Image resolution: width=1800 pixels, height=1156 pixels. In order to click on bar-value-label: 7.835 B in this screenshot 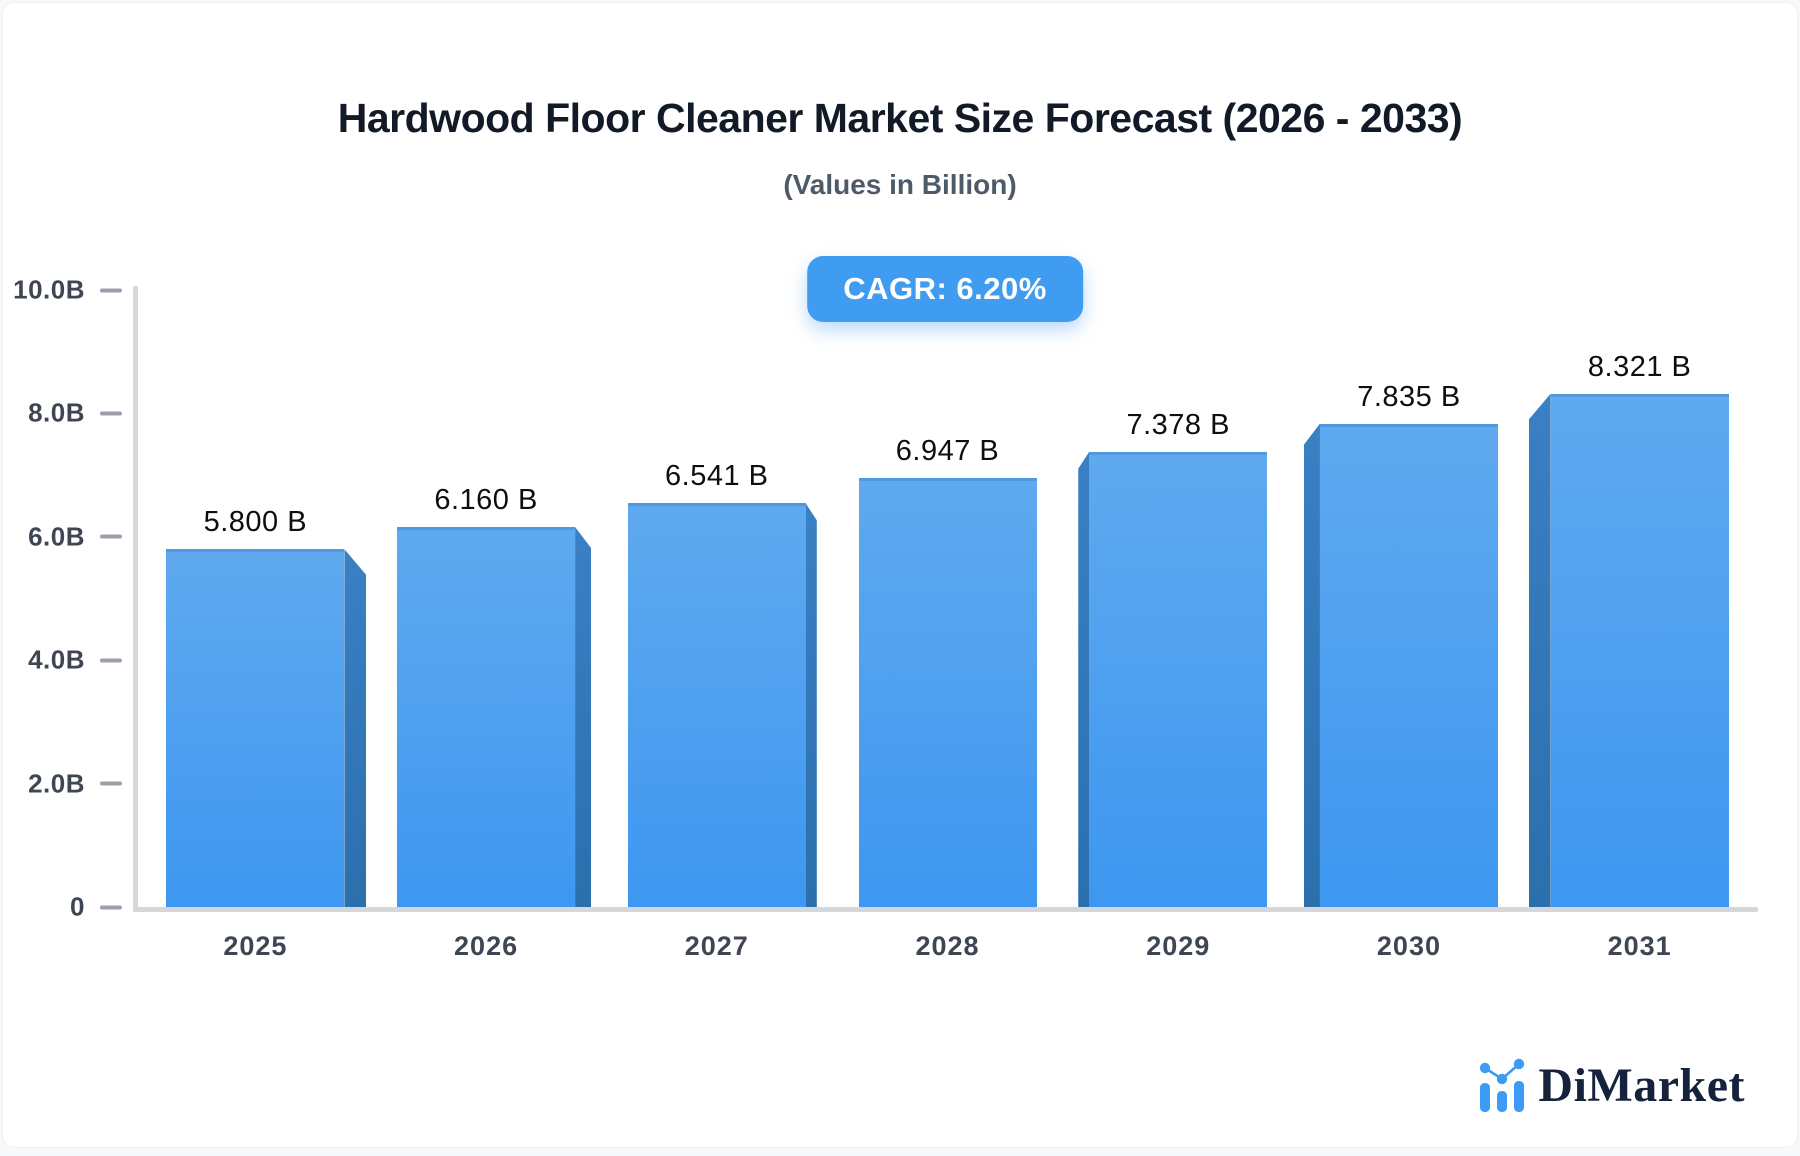, I will do `click(1409, 396)`.